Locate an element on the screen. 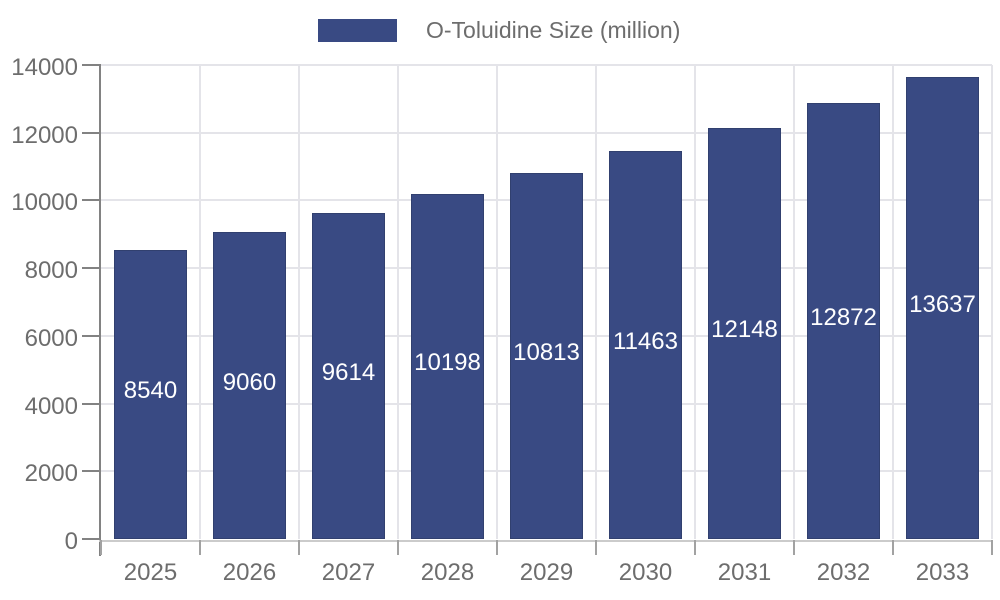  y-tick-label: 14000 is located at coordinates (44, 67).